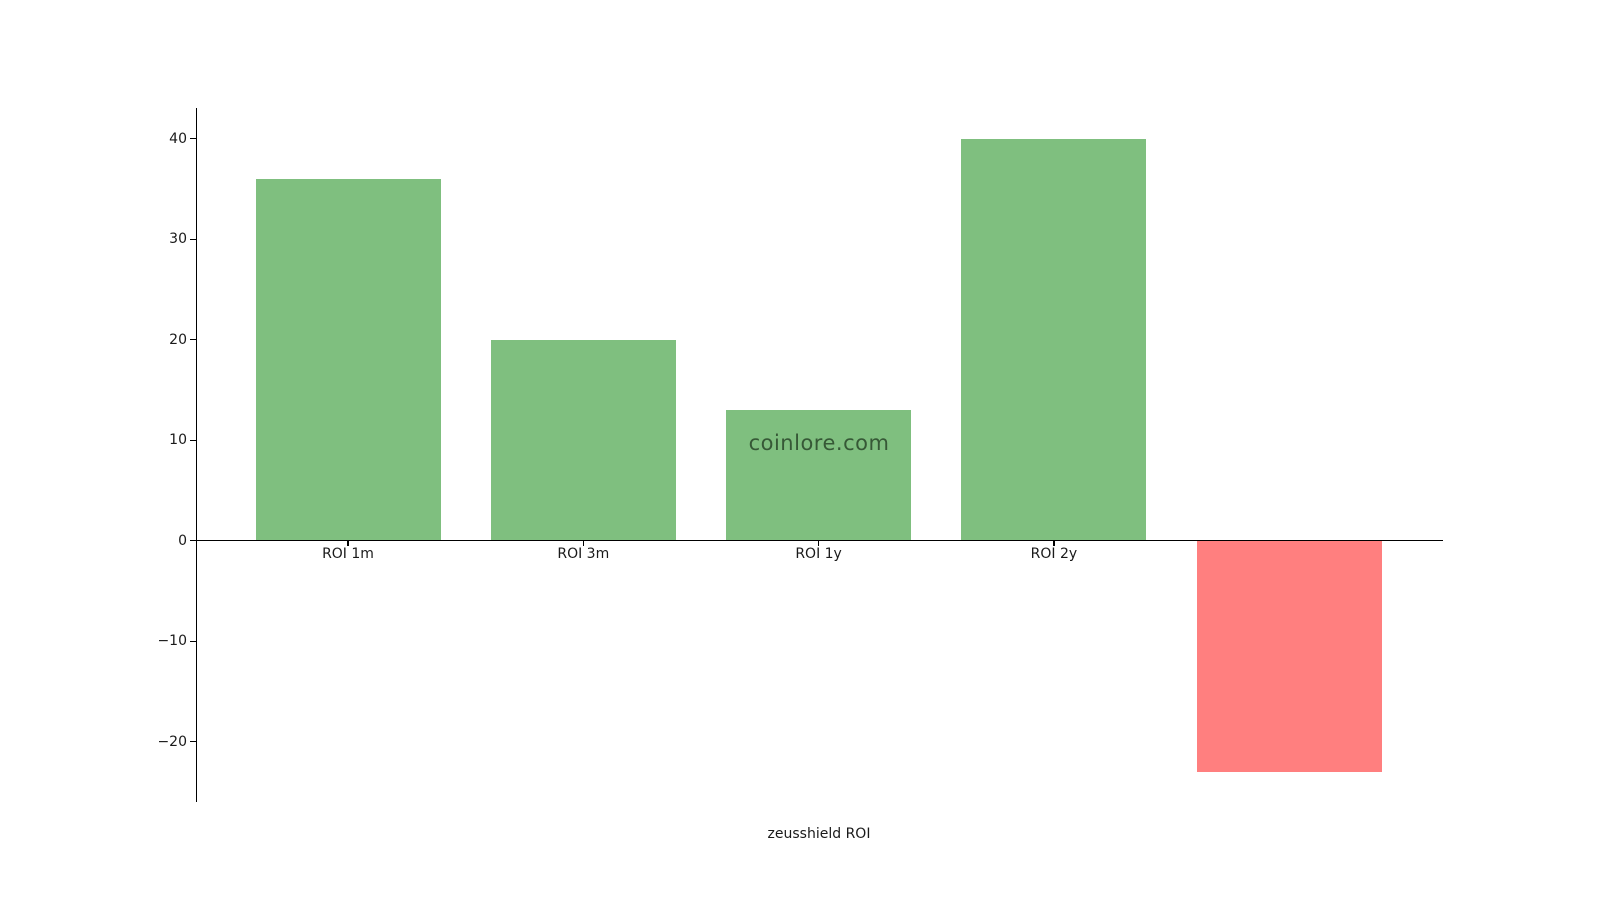 This screenshot has width=1600, height=900. I want to click on y-tick-label-0: 0, so click(182, 540).